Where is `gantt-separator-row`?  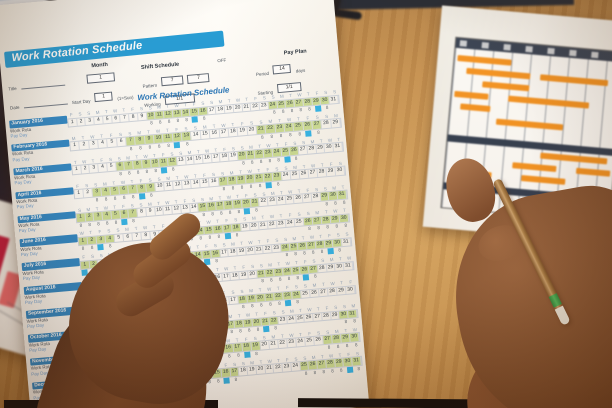 gantt-separator-row is located at coordinates (529, 145).